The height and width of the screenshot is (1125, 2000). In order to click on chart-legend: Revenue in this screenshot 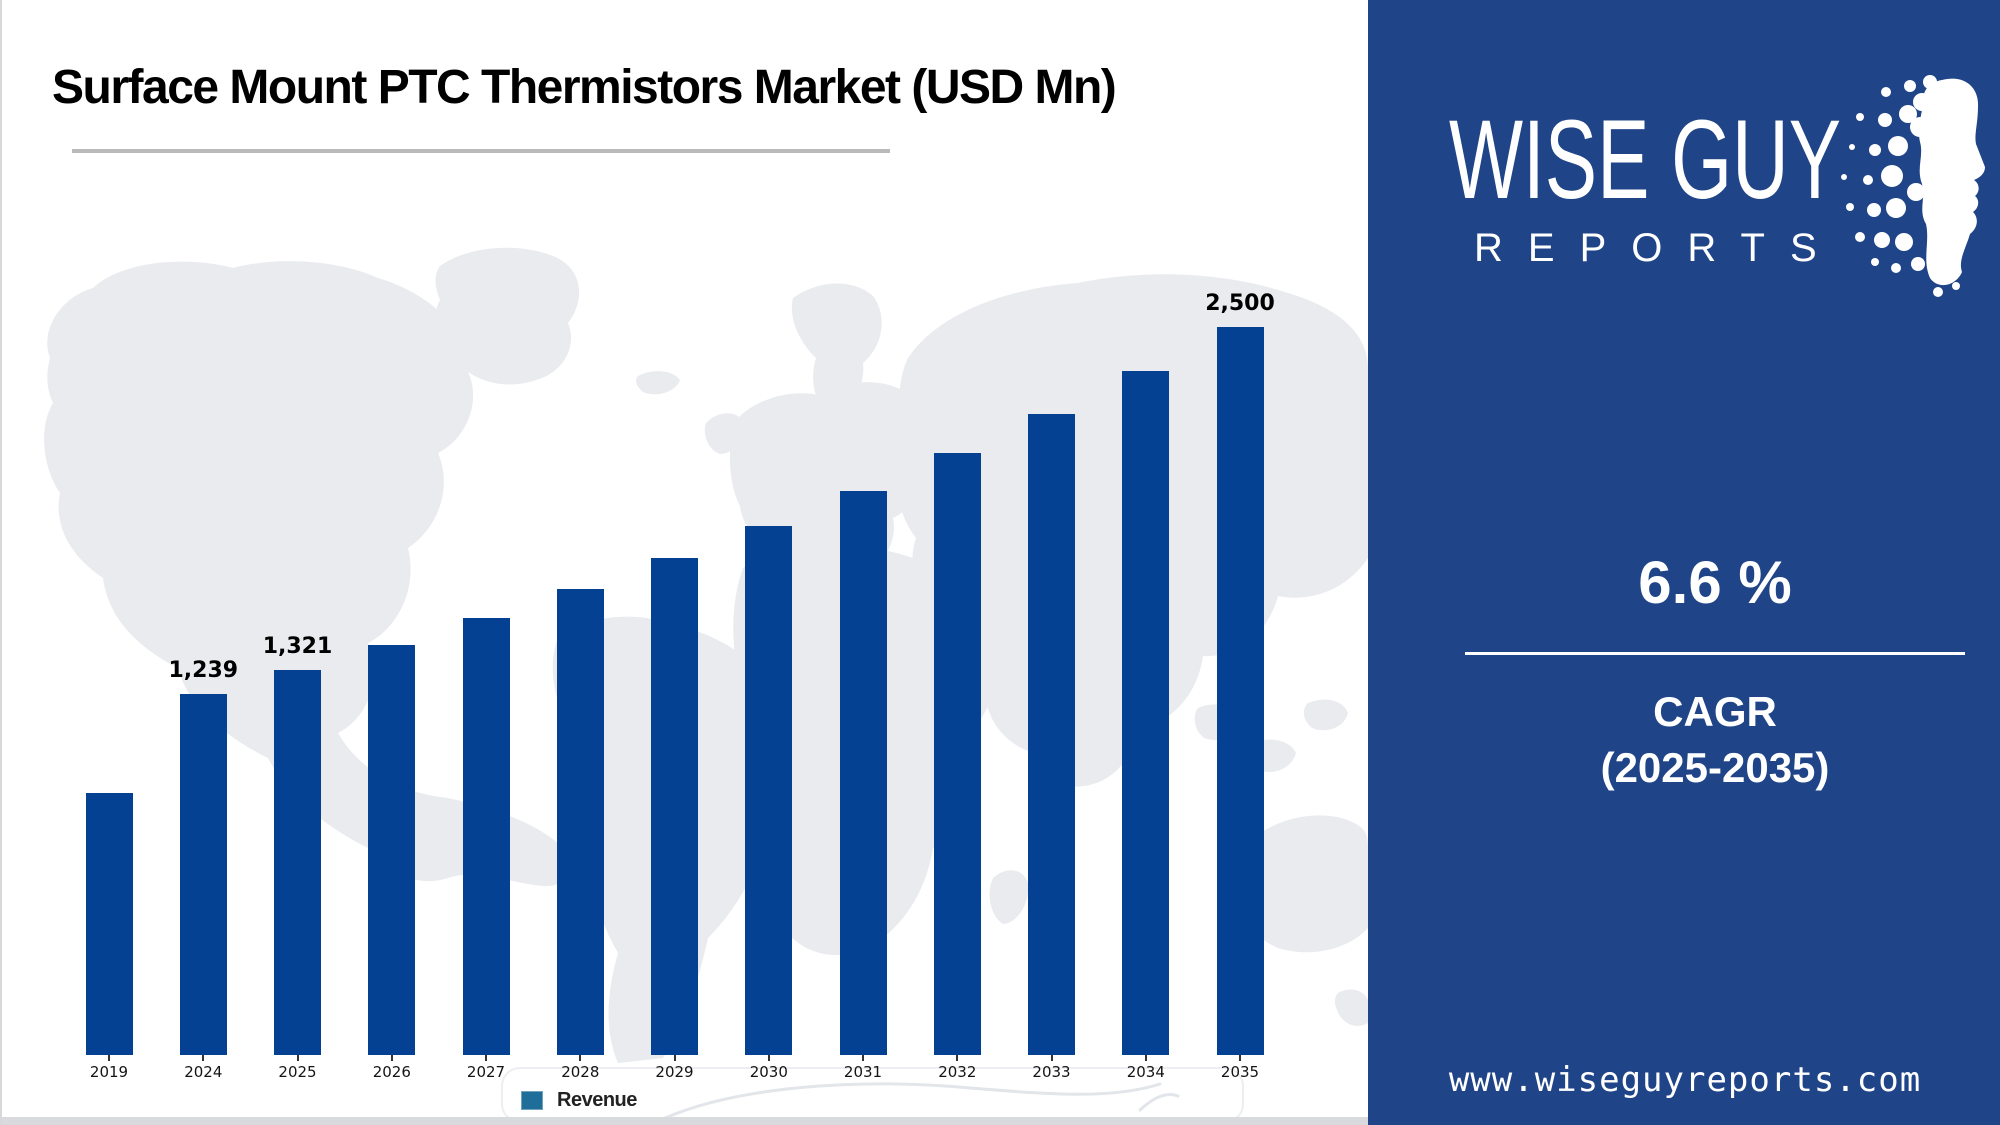, I will do `click(579, 1100)`.